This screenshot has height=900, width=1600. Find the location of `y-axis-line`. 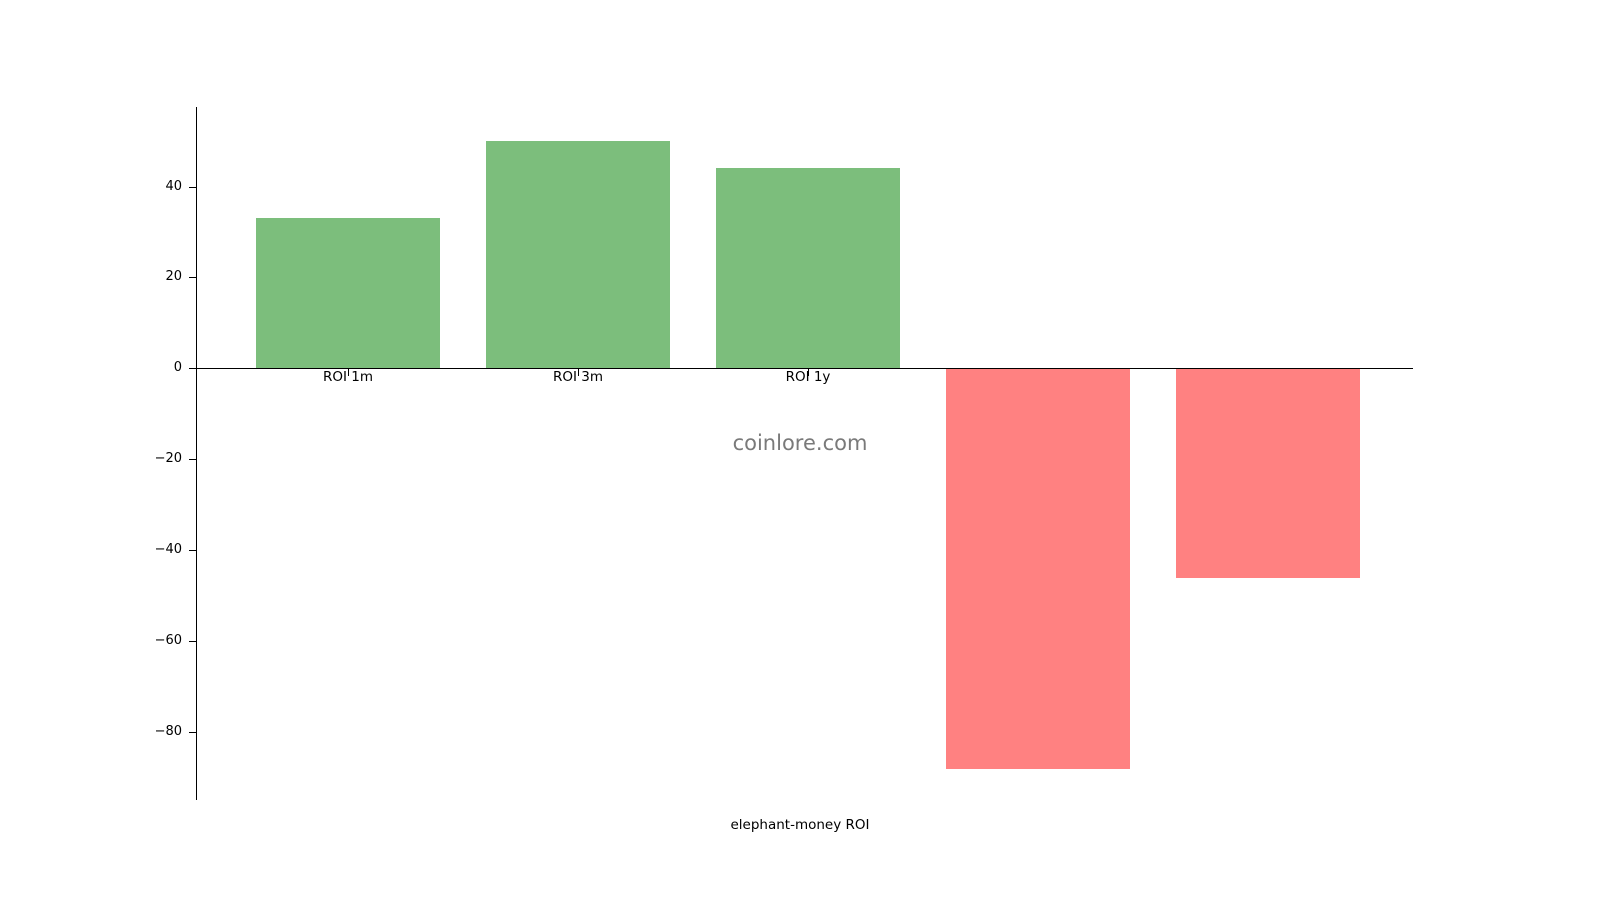

y-axis-line is located at coordinates (196, 453).